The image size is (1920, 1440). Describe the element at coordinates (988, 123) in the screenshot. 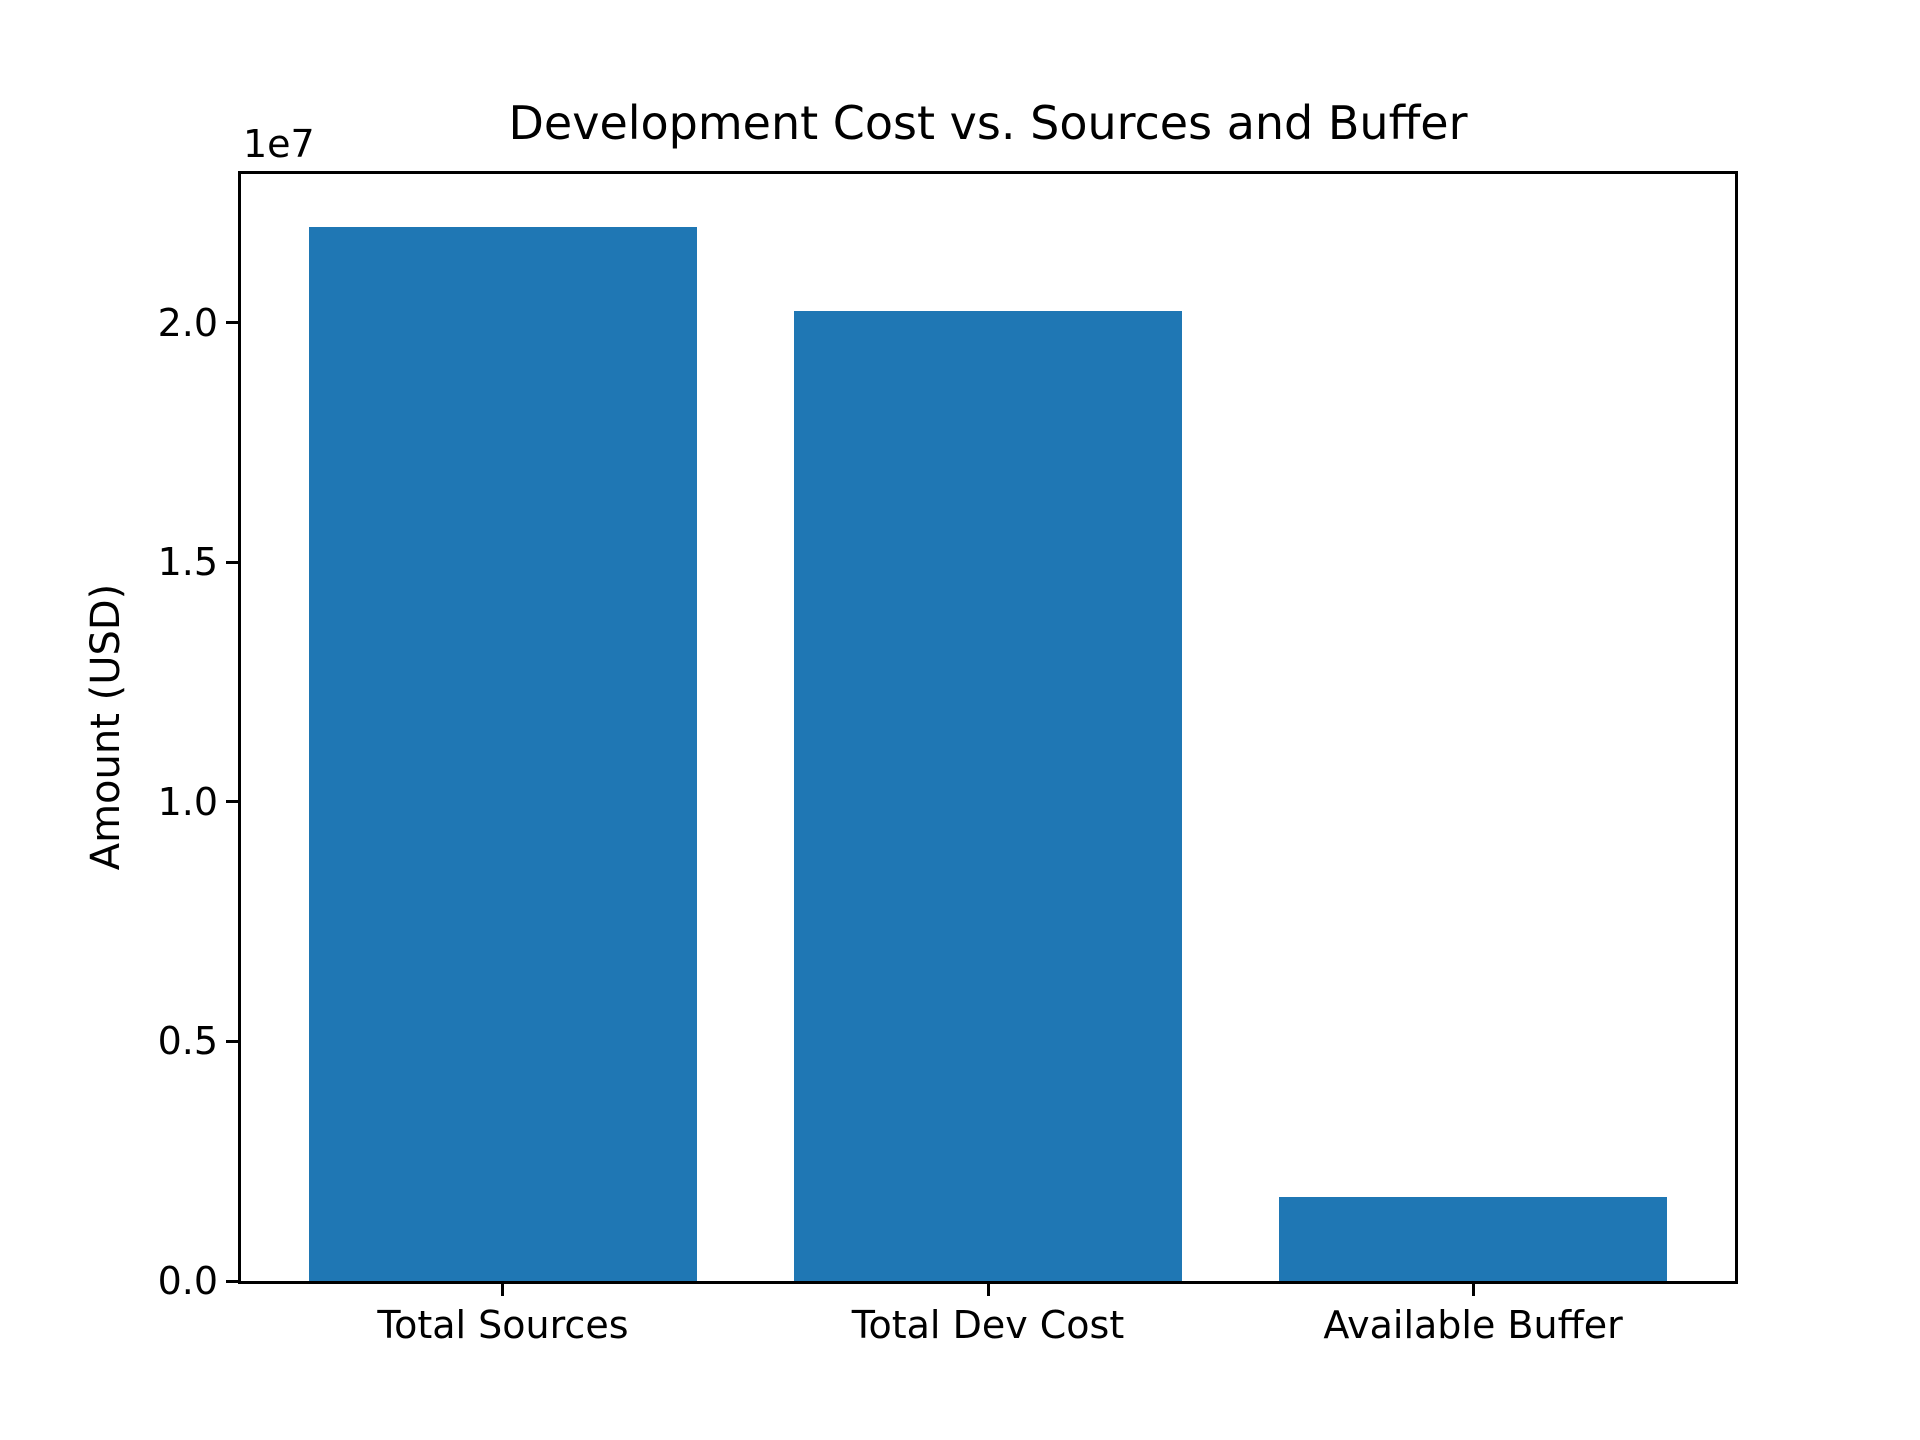

I see `chart-title: Development Cost vs. Sources and Buffer` at that location.